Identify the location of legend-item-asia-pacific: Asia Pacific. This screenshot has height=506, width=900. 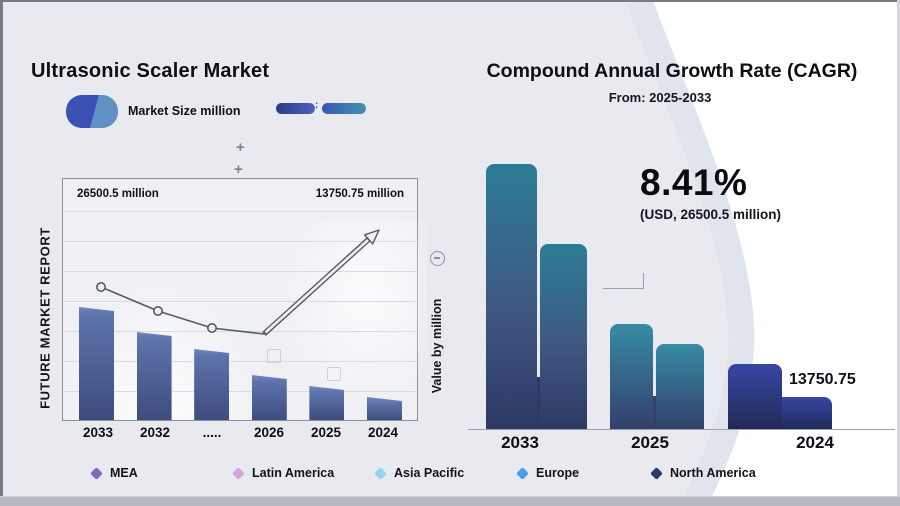
(419, 473).